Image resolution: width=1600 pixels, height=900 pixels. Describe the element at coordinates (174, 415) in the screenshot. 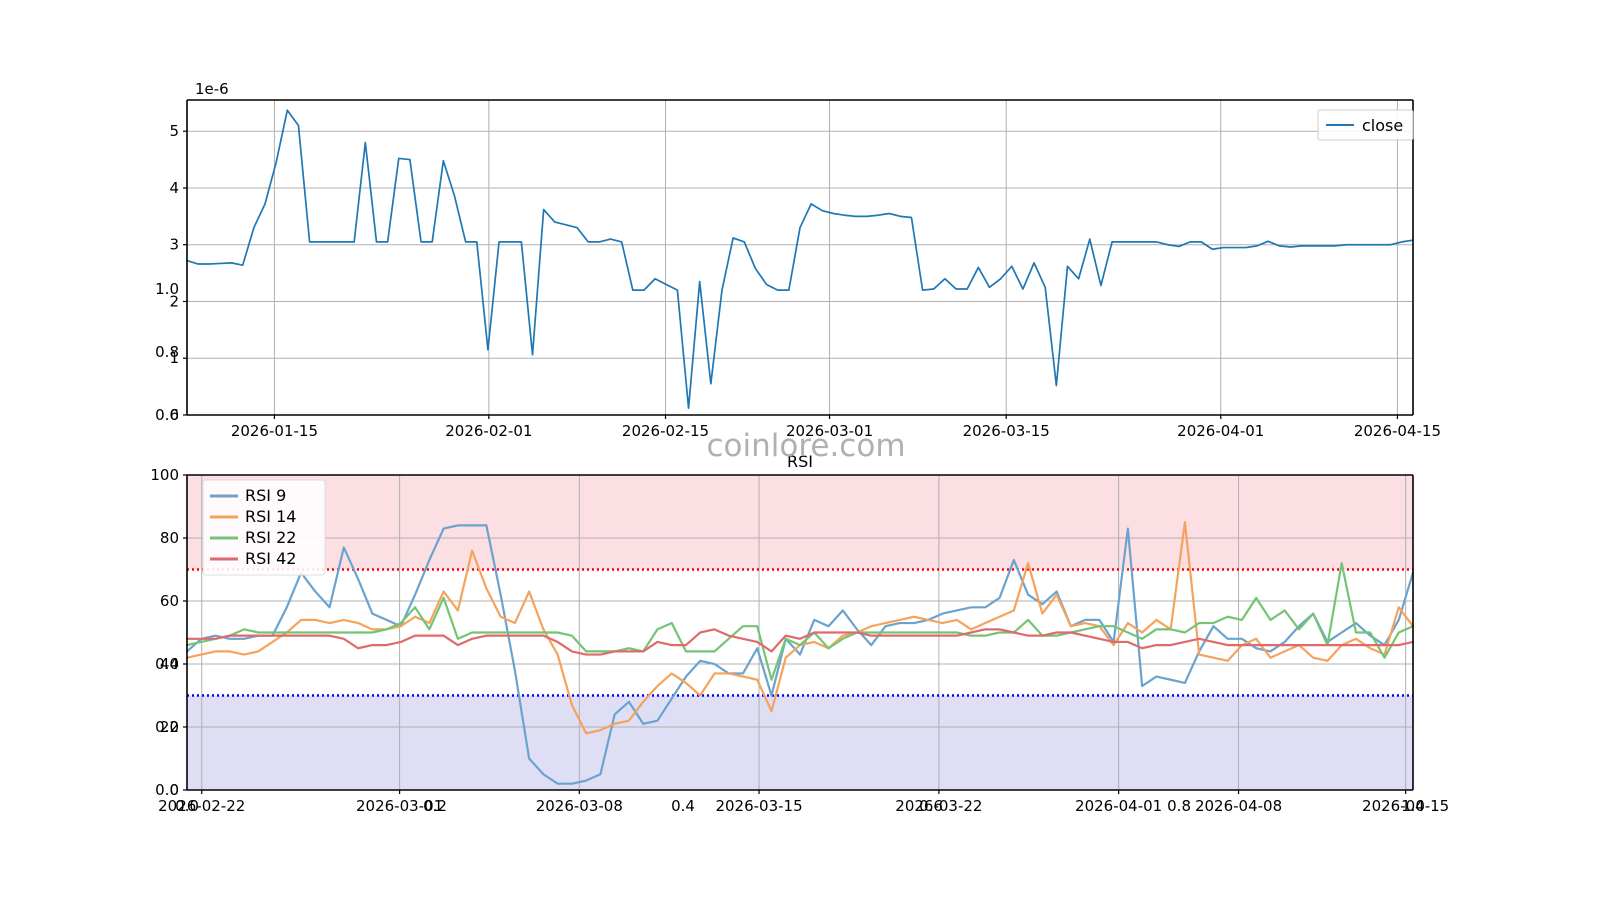

I see `price-ytick-label-0: 0` at that location.